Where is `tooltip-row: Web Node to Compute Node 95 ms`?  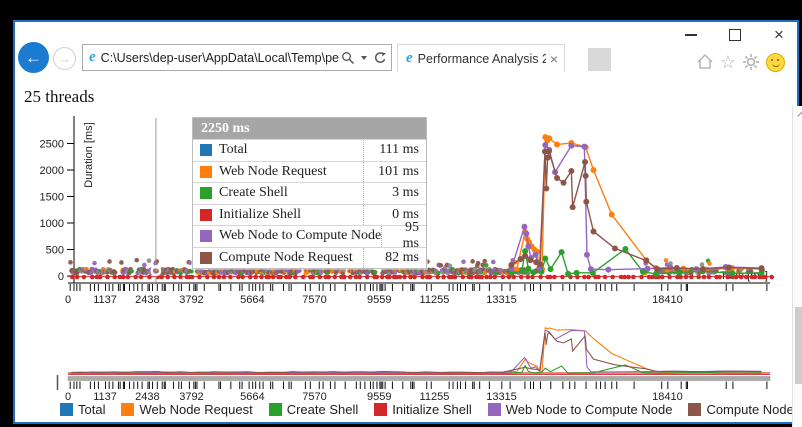
tooltip-row: Web Node to Compute Node 95 ms is located at coordinates (309, 235).